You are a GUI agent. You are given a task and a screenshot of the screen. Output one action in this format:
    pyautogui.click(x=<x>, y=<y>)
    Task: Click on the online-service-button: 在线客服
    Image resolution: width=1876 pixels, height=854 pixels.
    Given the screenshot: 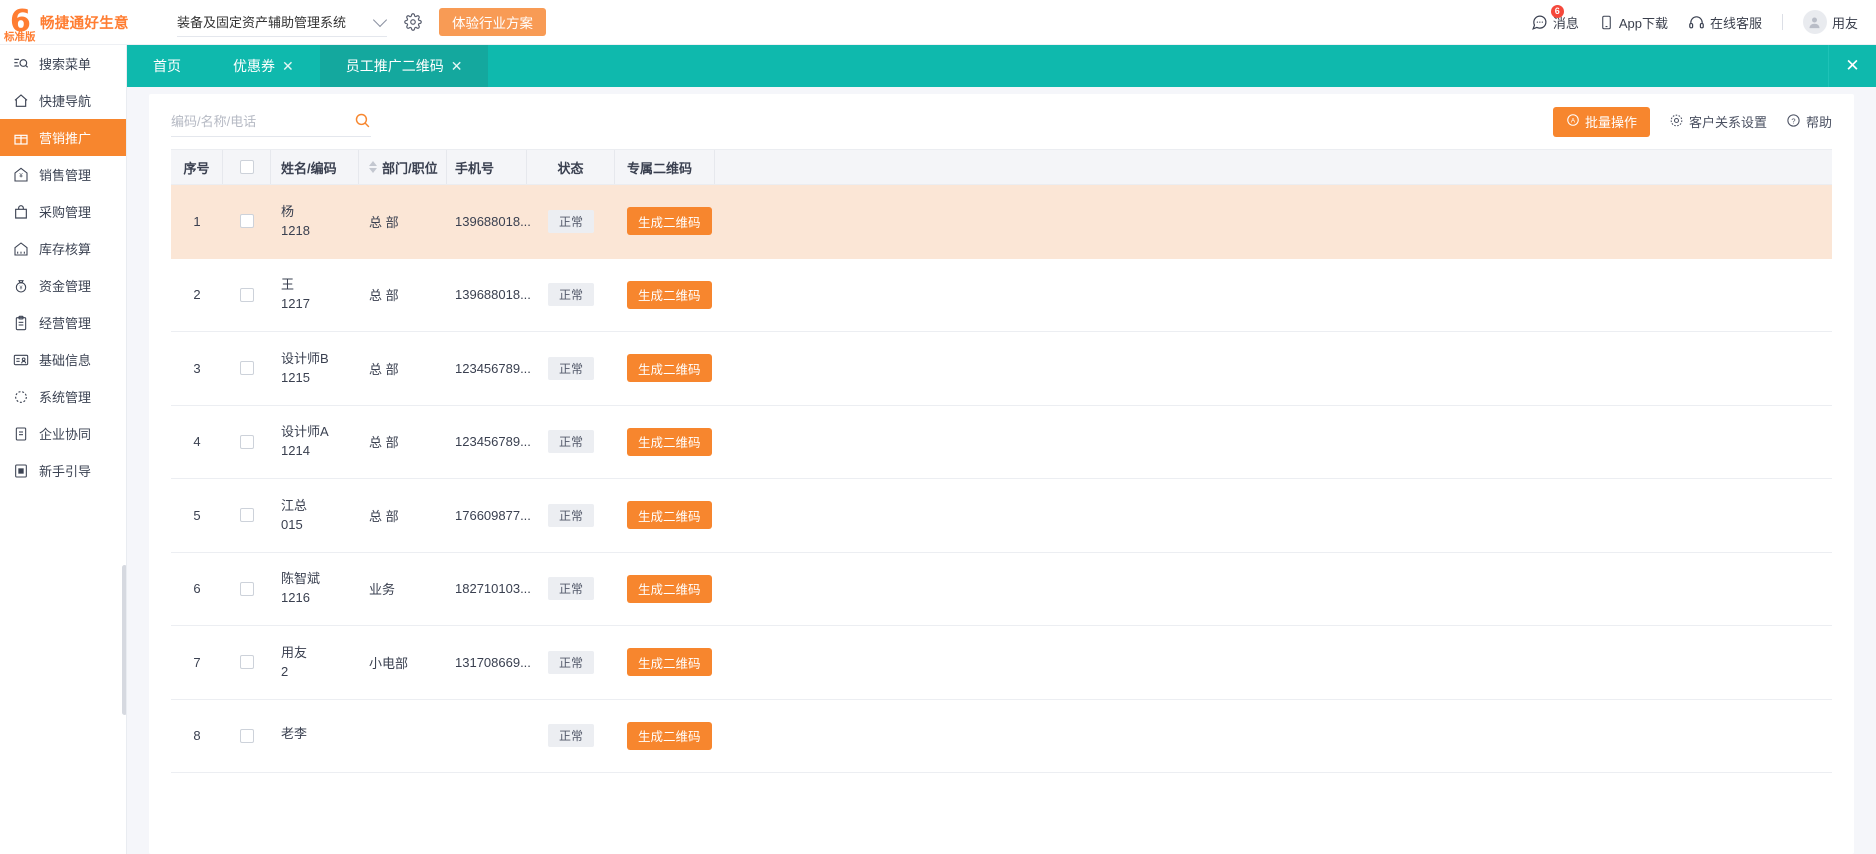 What is the action you would take?
    pyautogui.click(x=1725, y=22)
    